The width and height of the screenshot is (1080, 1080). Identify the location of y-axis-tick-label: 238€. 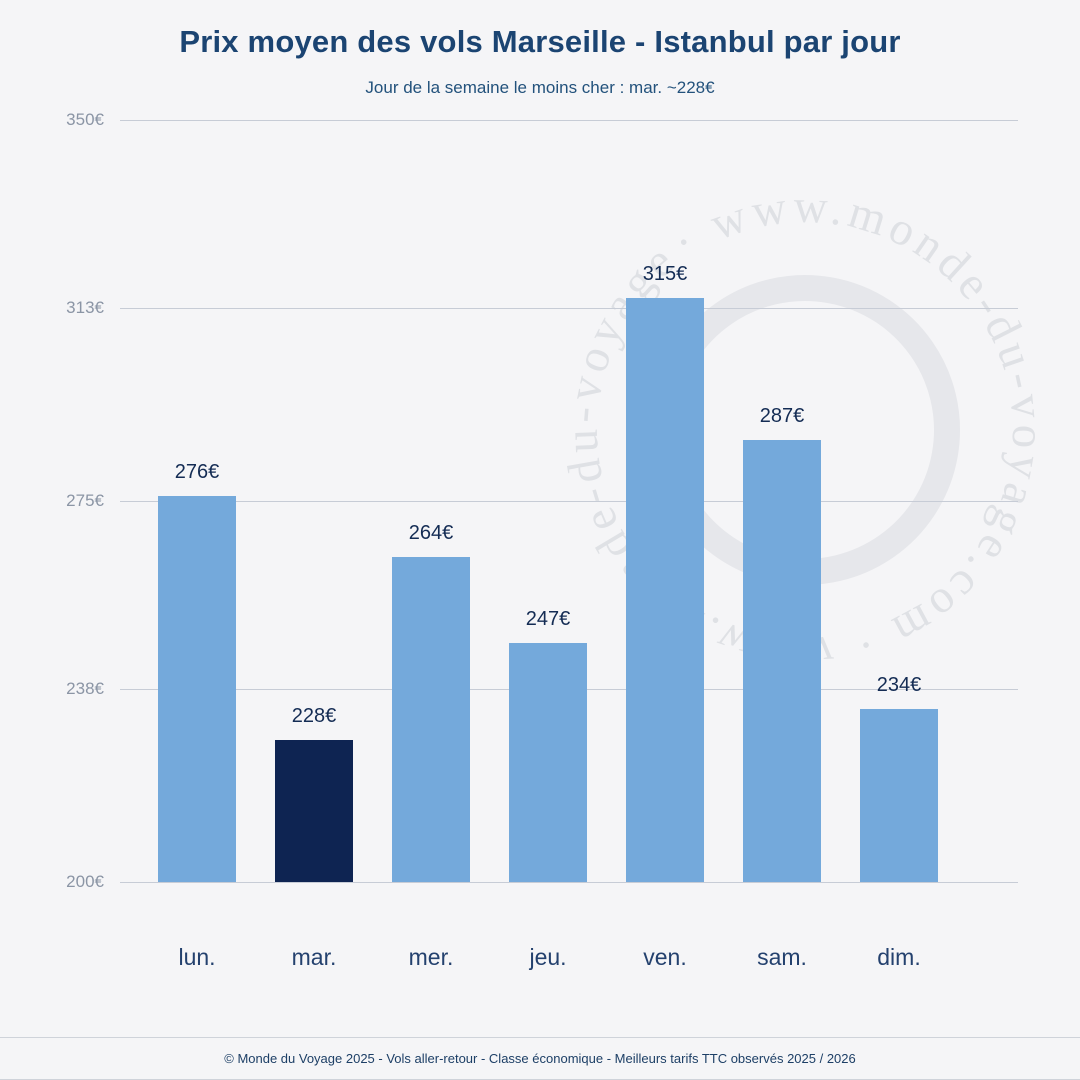
(85, 688).